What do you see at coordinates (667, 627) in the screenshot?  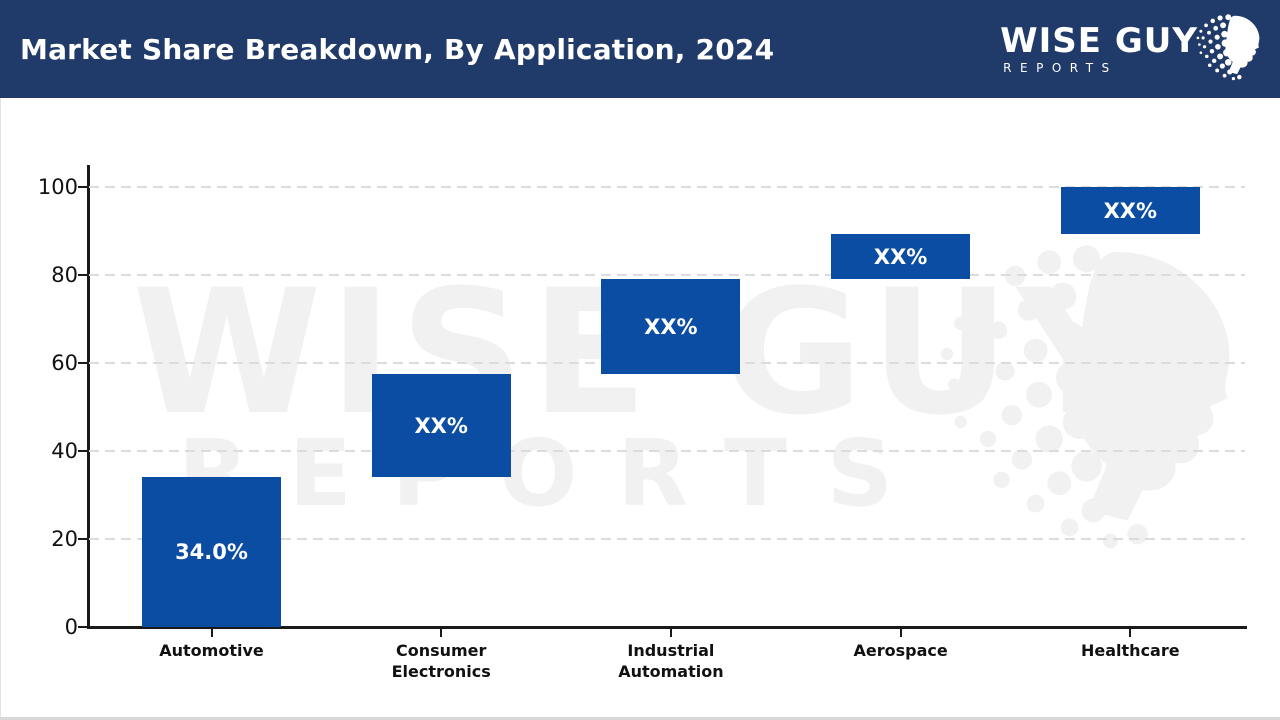 I see `x-axis-spine` at bounding box center [667, 627].